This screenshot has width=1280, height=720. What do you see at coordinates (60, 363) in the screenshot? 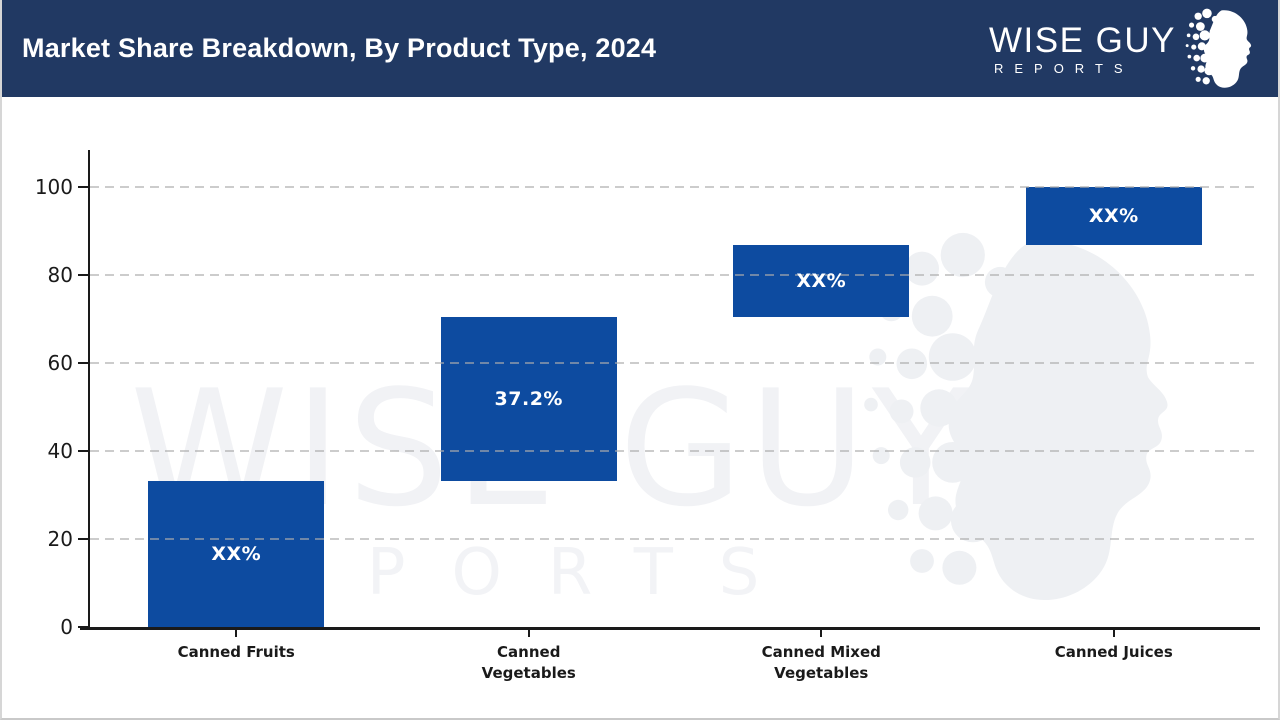
I see `y-tick-label: 60` at bounding box center [60, 363].